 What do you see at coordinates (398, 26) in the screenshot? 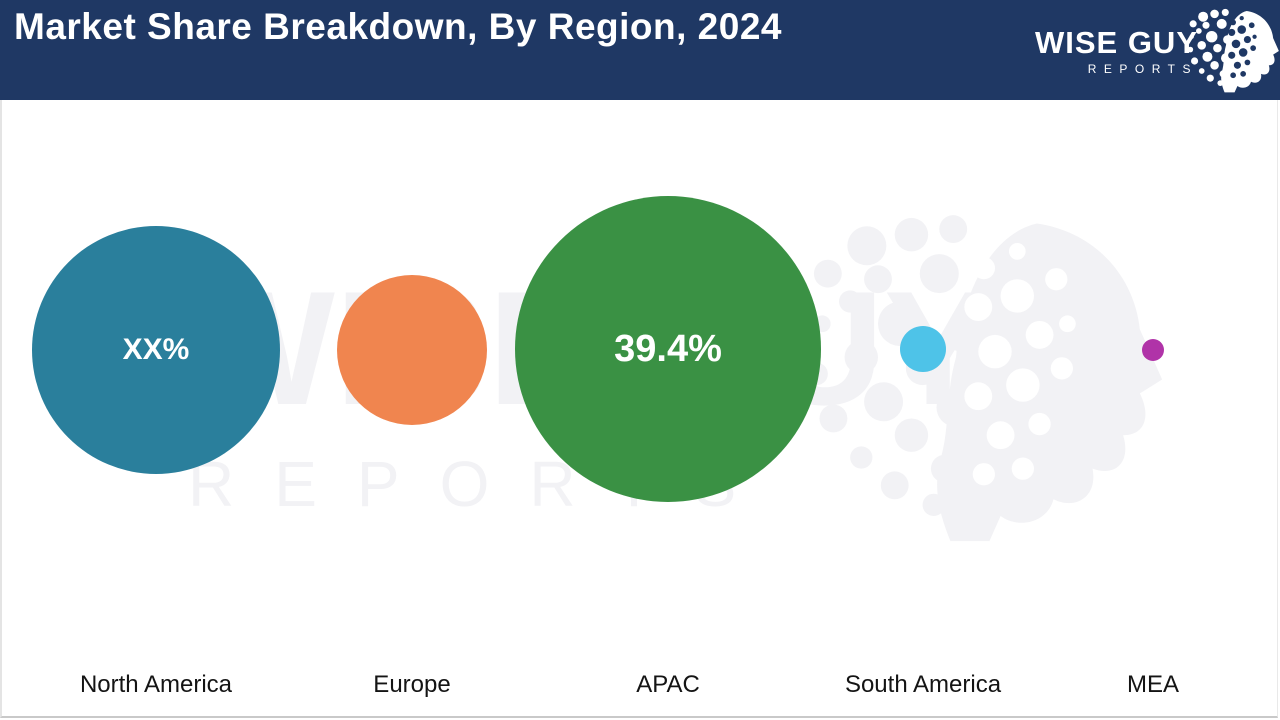
I see `page-title: Market Share Breakdown, By Region, 2024` at bounding box center [398, 26].